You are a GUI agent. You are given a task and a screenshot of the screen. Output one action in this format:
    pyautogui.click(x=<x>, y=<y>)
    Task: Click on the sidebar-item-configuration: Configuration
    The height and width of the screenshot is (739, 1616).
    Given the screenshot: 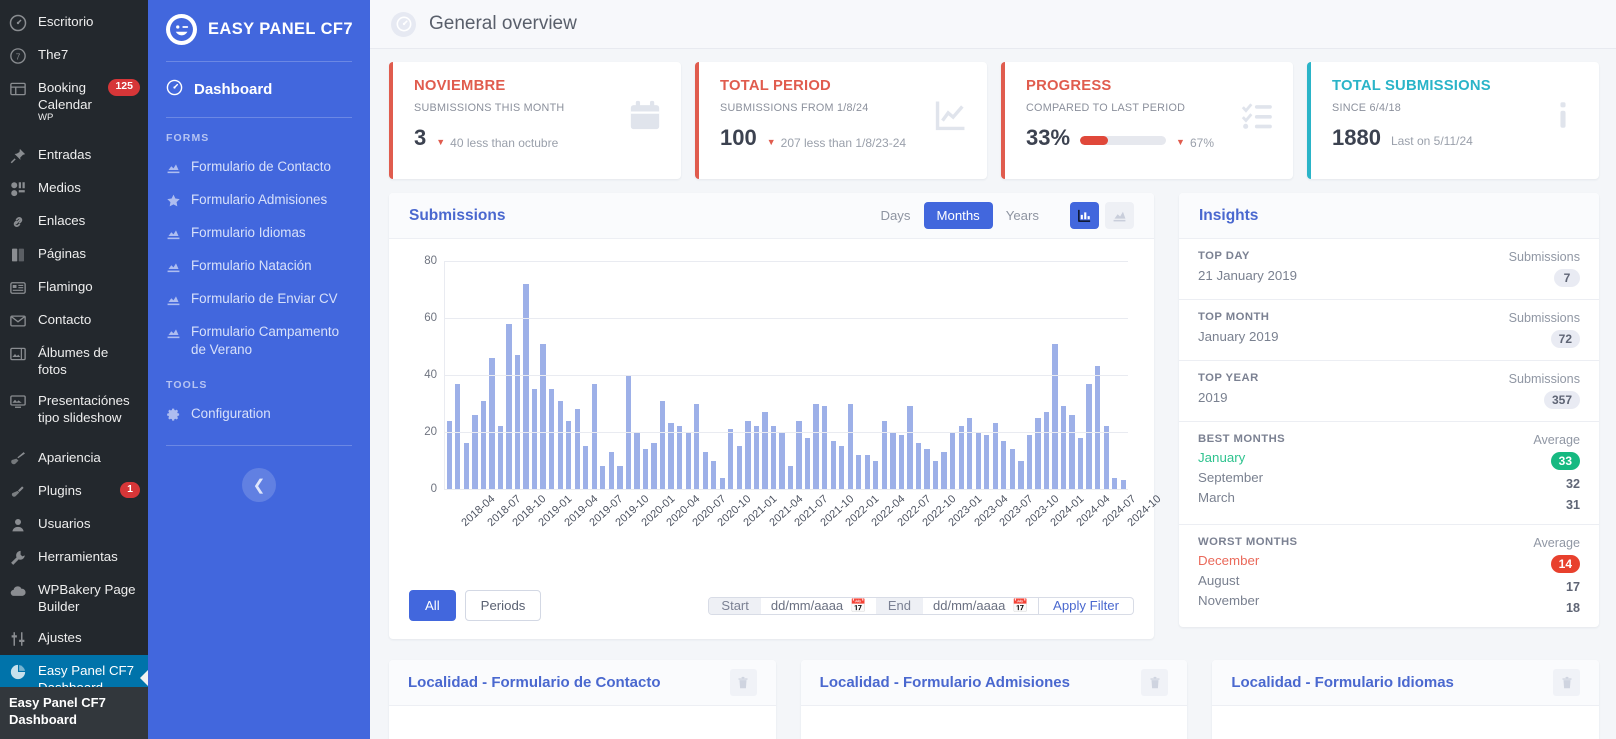 What is the action you would take?
    pyautogui.click(x=259, y=416)
    